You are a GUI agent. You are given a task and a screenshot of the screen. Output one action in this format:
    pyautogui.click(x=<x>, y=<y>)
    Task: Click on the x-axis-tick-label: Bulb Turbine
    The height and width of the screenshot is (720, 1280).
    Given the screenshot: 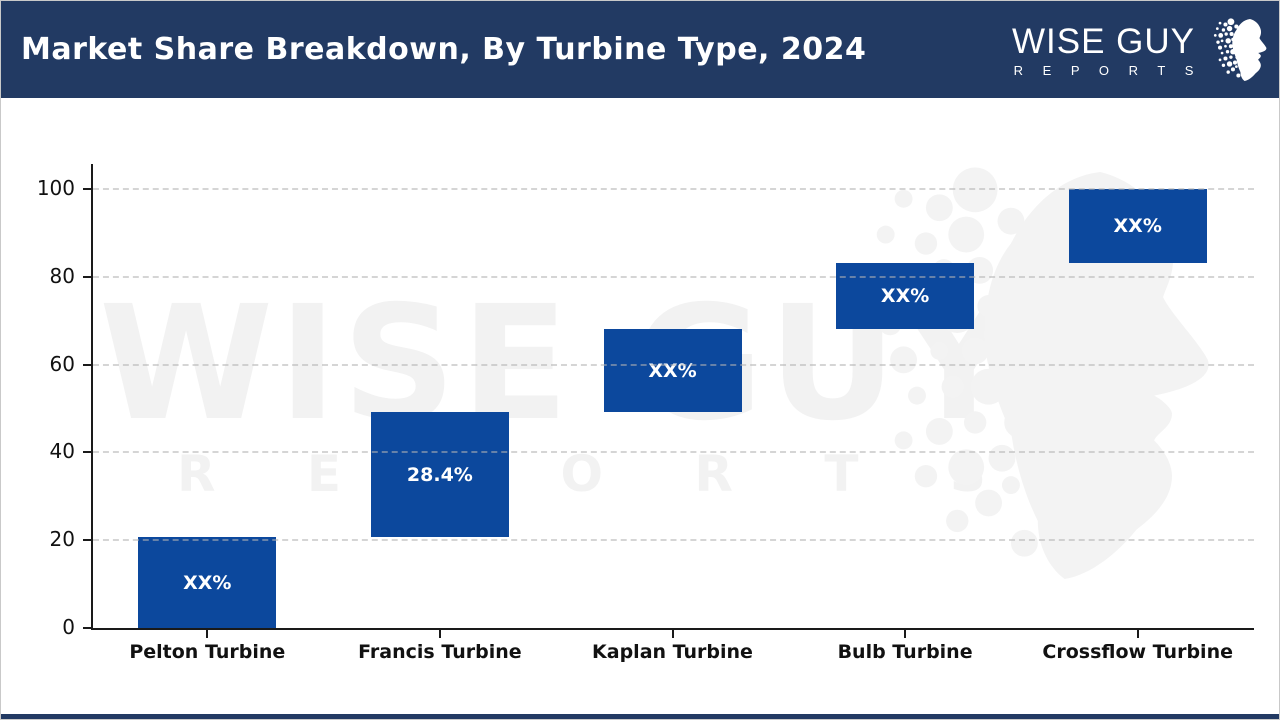 What is the action you would take?
    pyautogui.click(x=905, y=652)
    